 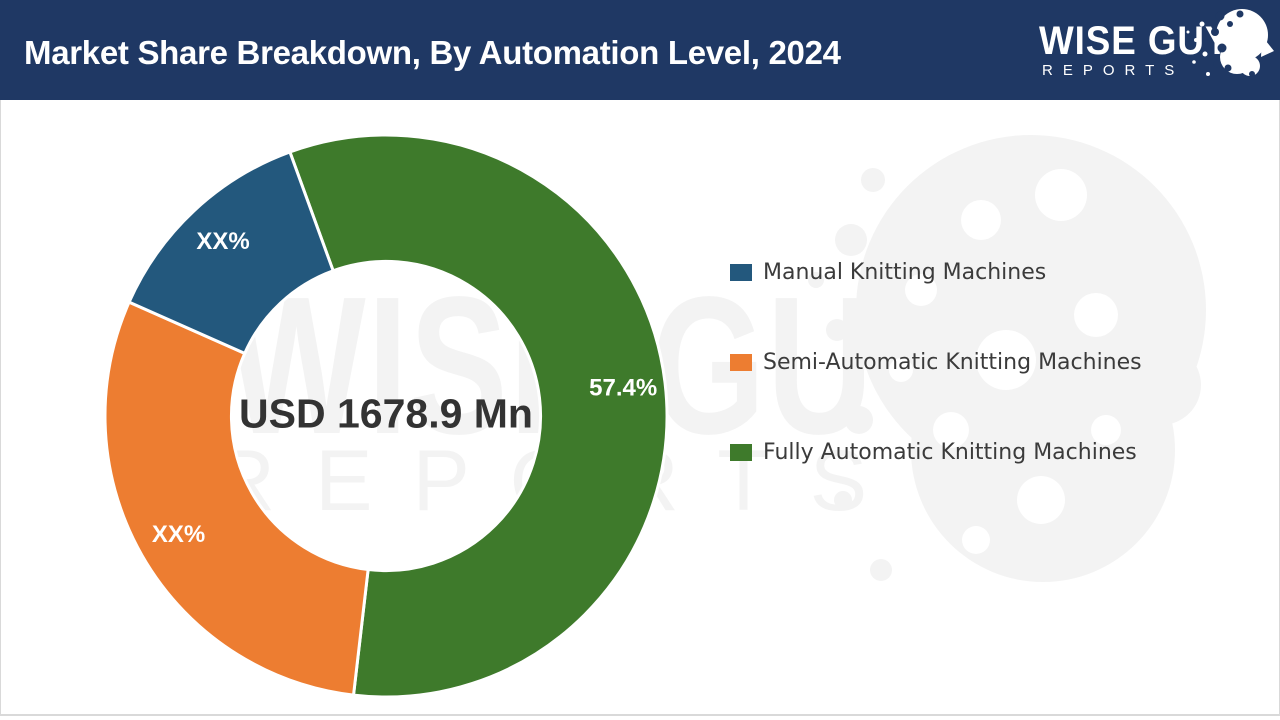 What do you see at coordinates (222, 241) in the screenshot?
I see `slice-label-2: XX%` at bounding box center [222, 241].